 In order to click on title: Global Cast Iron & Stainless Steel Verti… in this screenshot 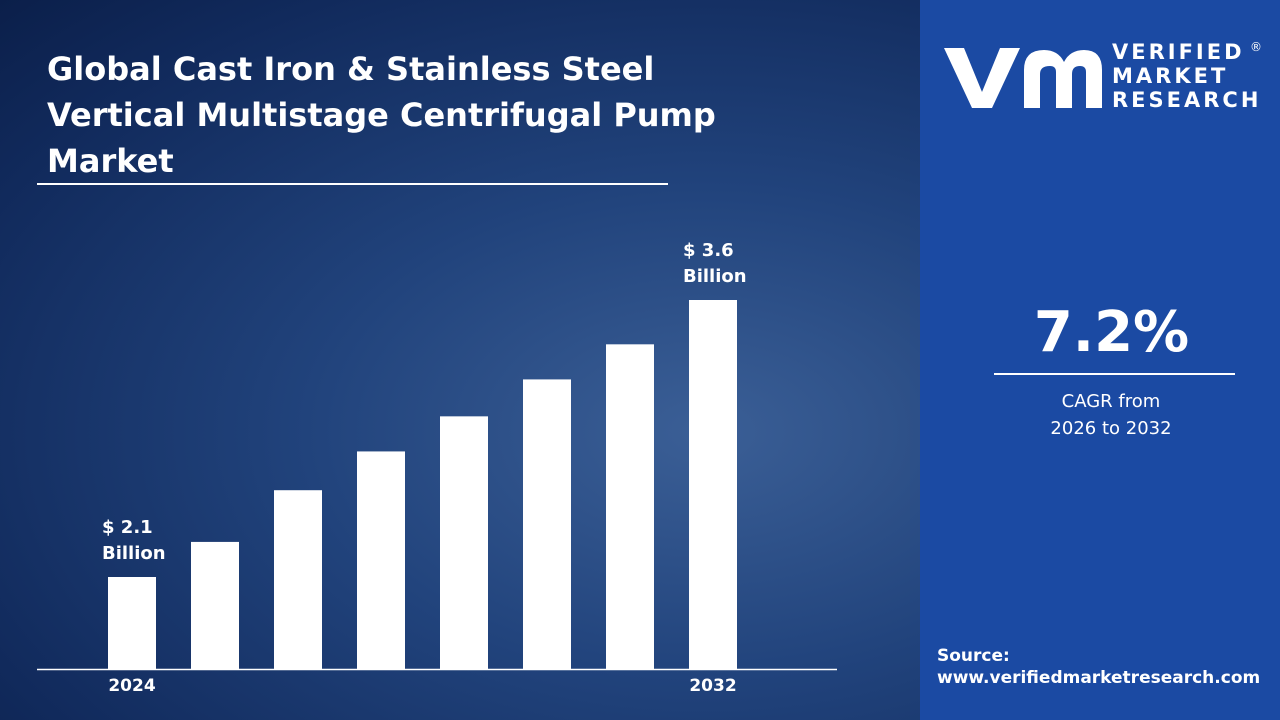, I will do `click(381, 115)`.